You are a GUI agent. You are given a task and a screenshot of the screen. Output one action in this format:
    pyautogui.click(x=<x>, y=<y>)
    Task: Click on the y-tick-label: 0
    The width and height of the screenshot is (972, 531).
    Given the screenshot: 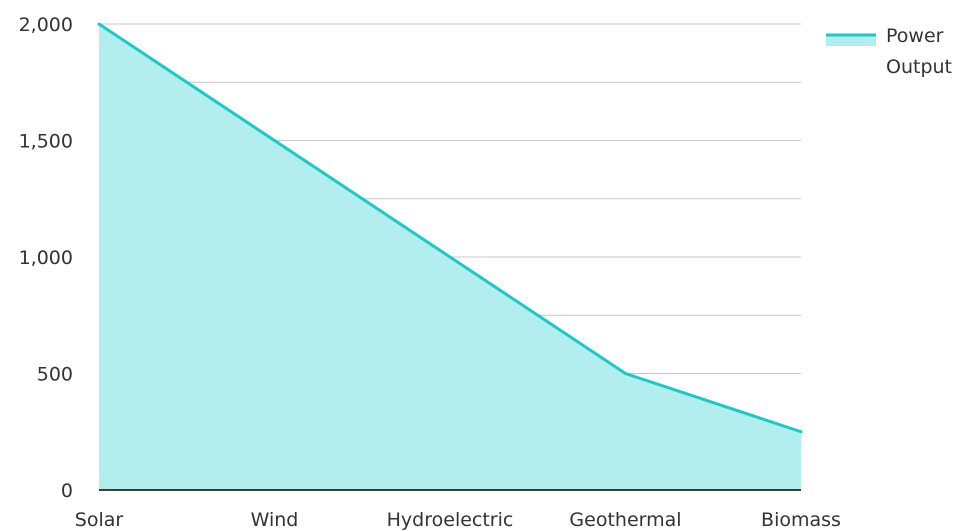 What is the action you would take?
    pyautogui.click(x=67, y=491)
    